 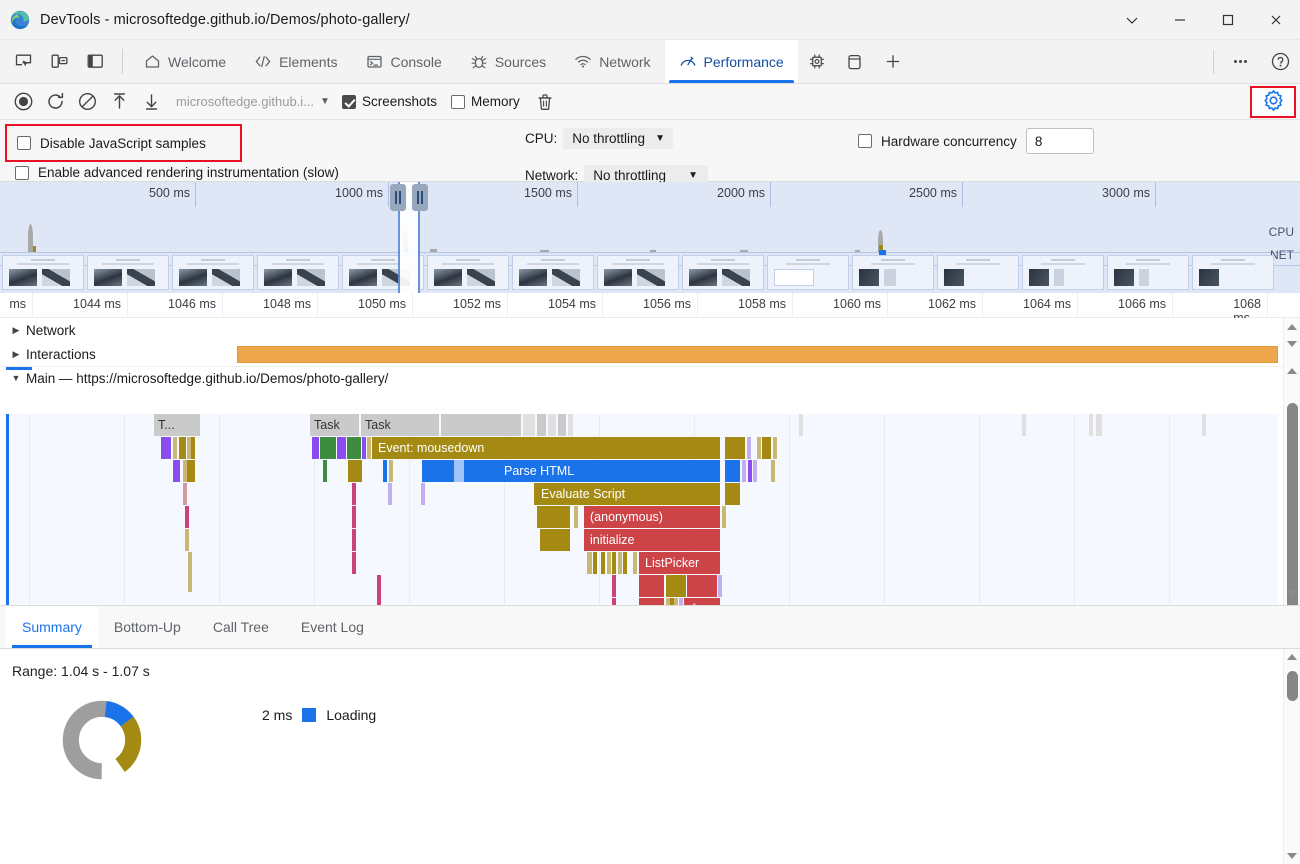 I want to click on tab-sources: Sources, so click(x=508, y=61).